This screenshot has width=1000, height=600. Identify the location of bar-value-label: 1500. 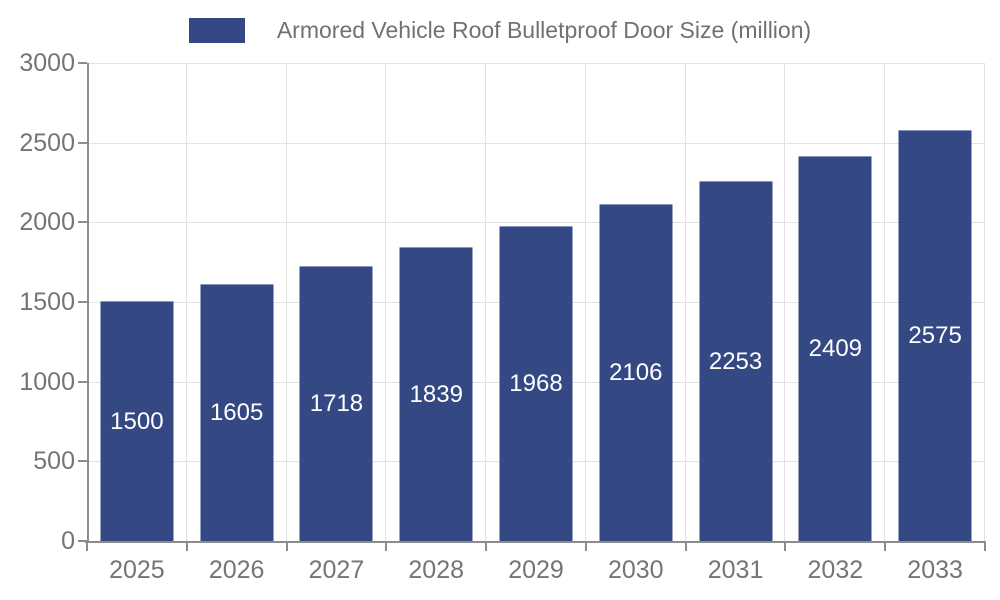
(137, 421).